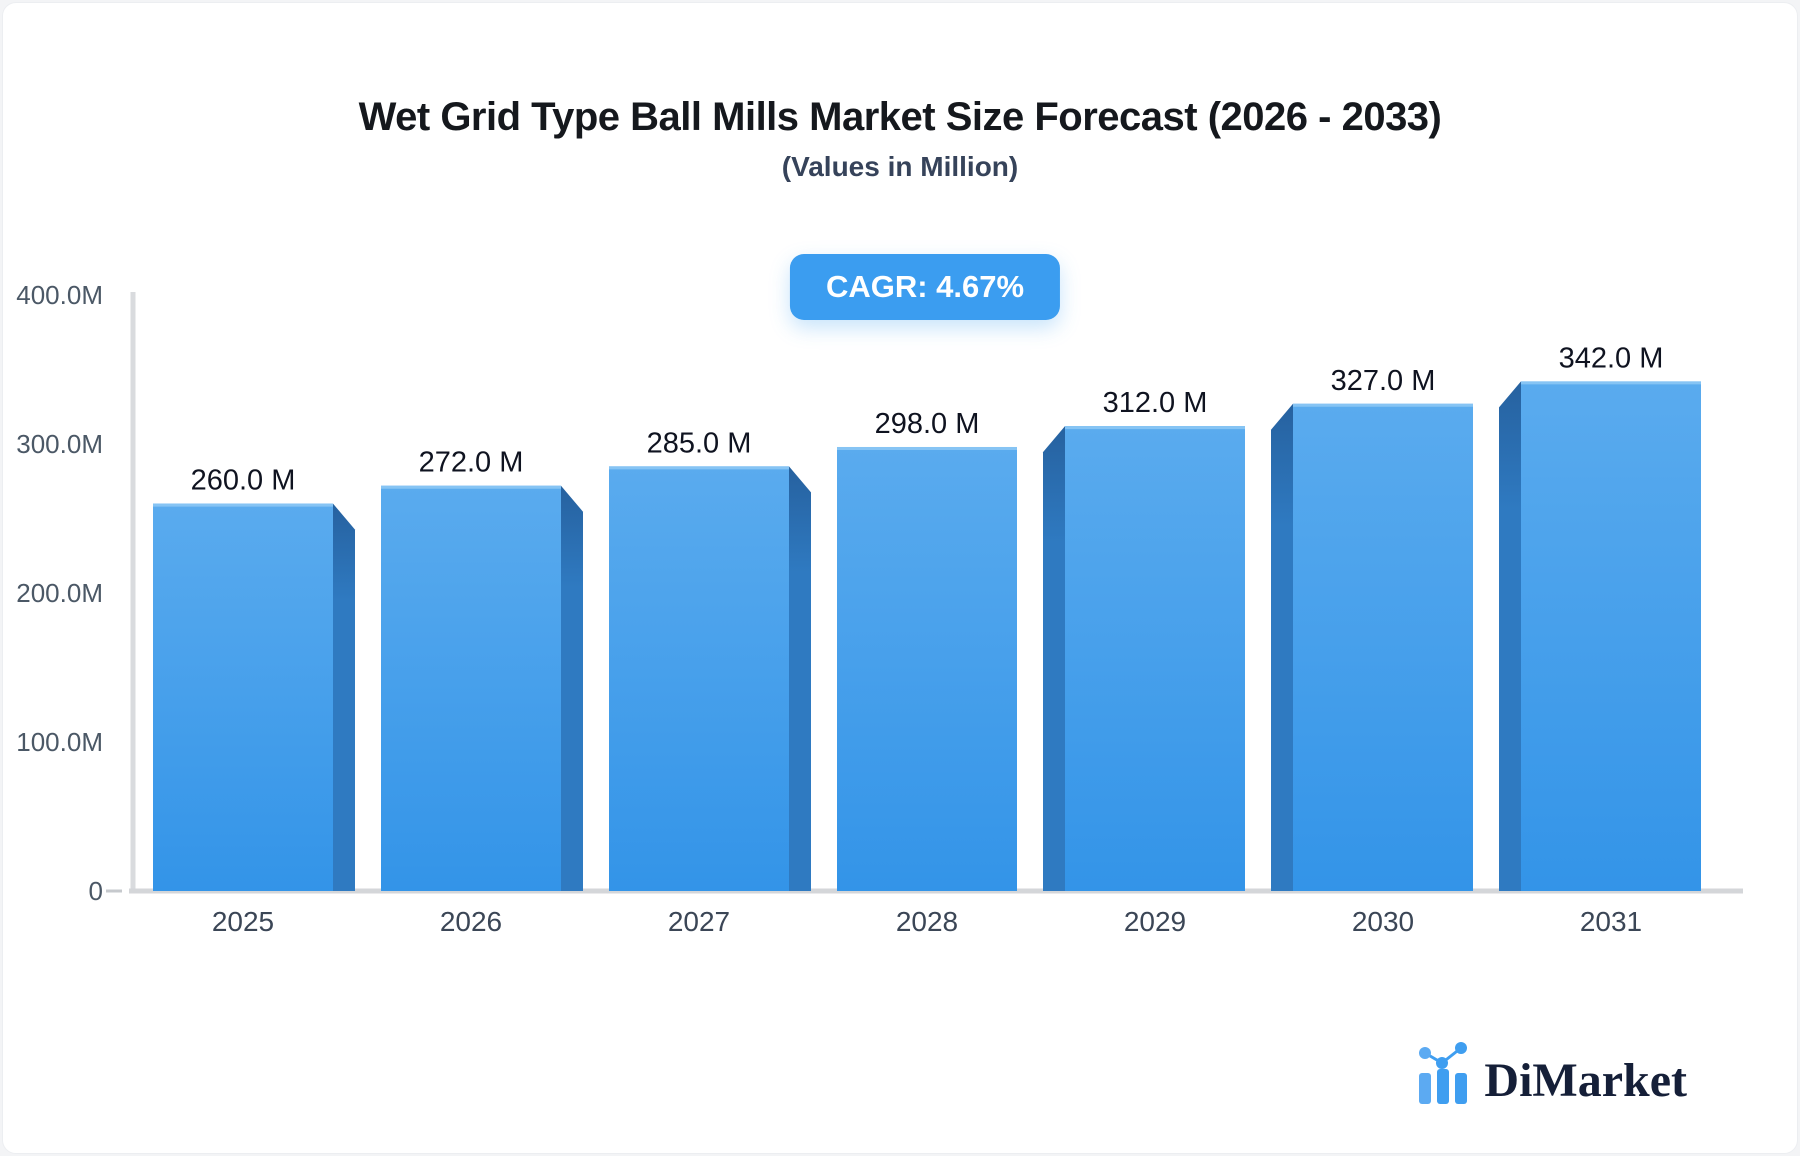 Image resolution: width=1800 pixels, height=1156 pixels. I want to click on x-tick-label: 2025, so click(243, 921).